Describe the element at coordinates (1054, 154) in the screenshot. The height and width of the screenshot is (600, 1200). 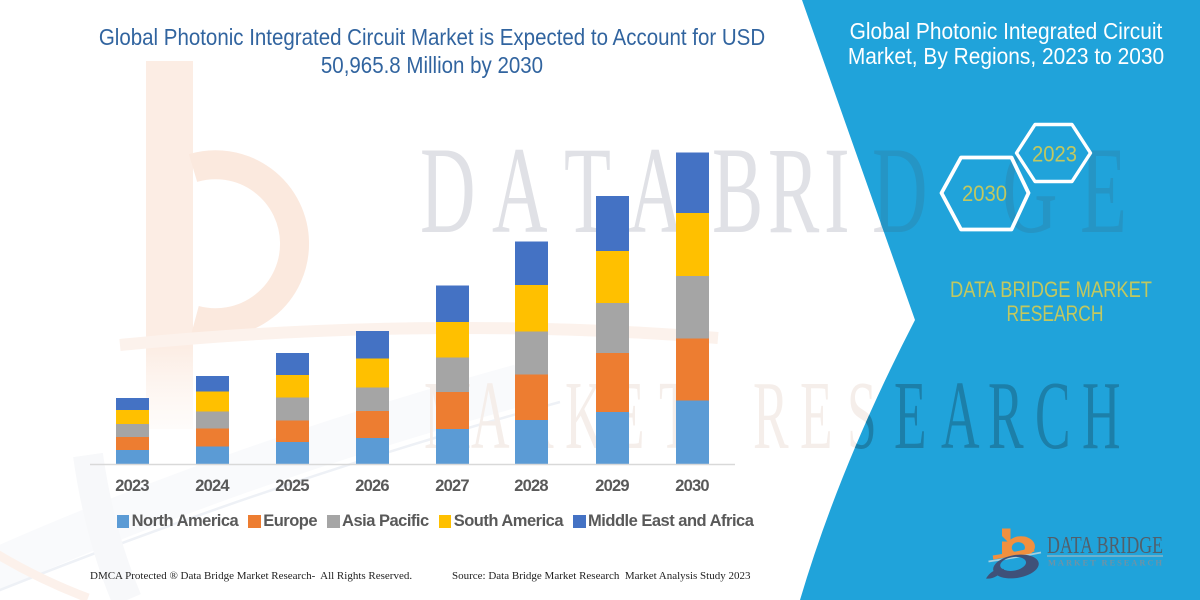
I see `svg-text: 2023` at that location.